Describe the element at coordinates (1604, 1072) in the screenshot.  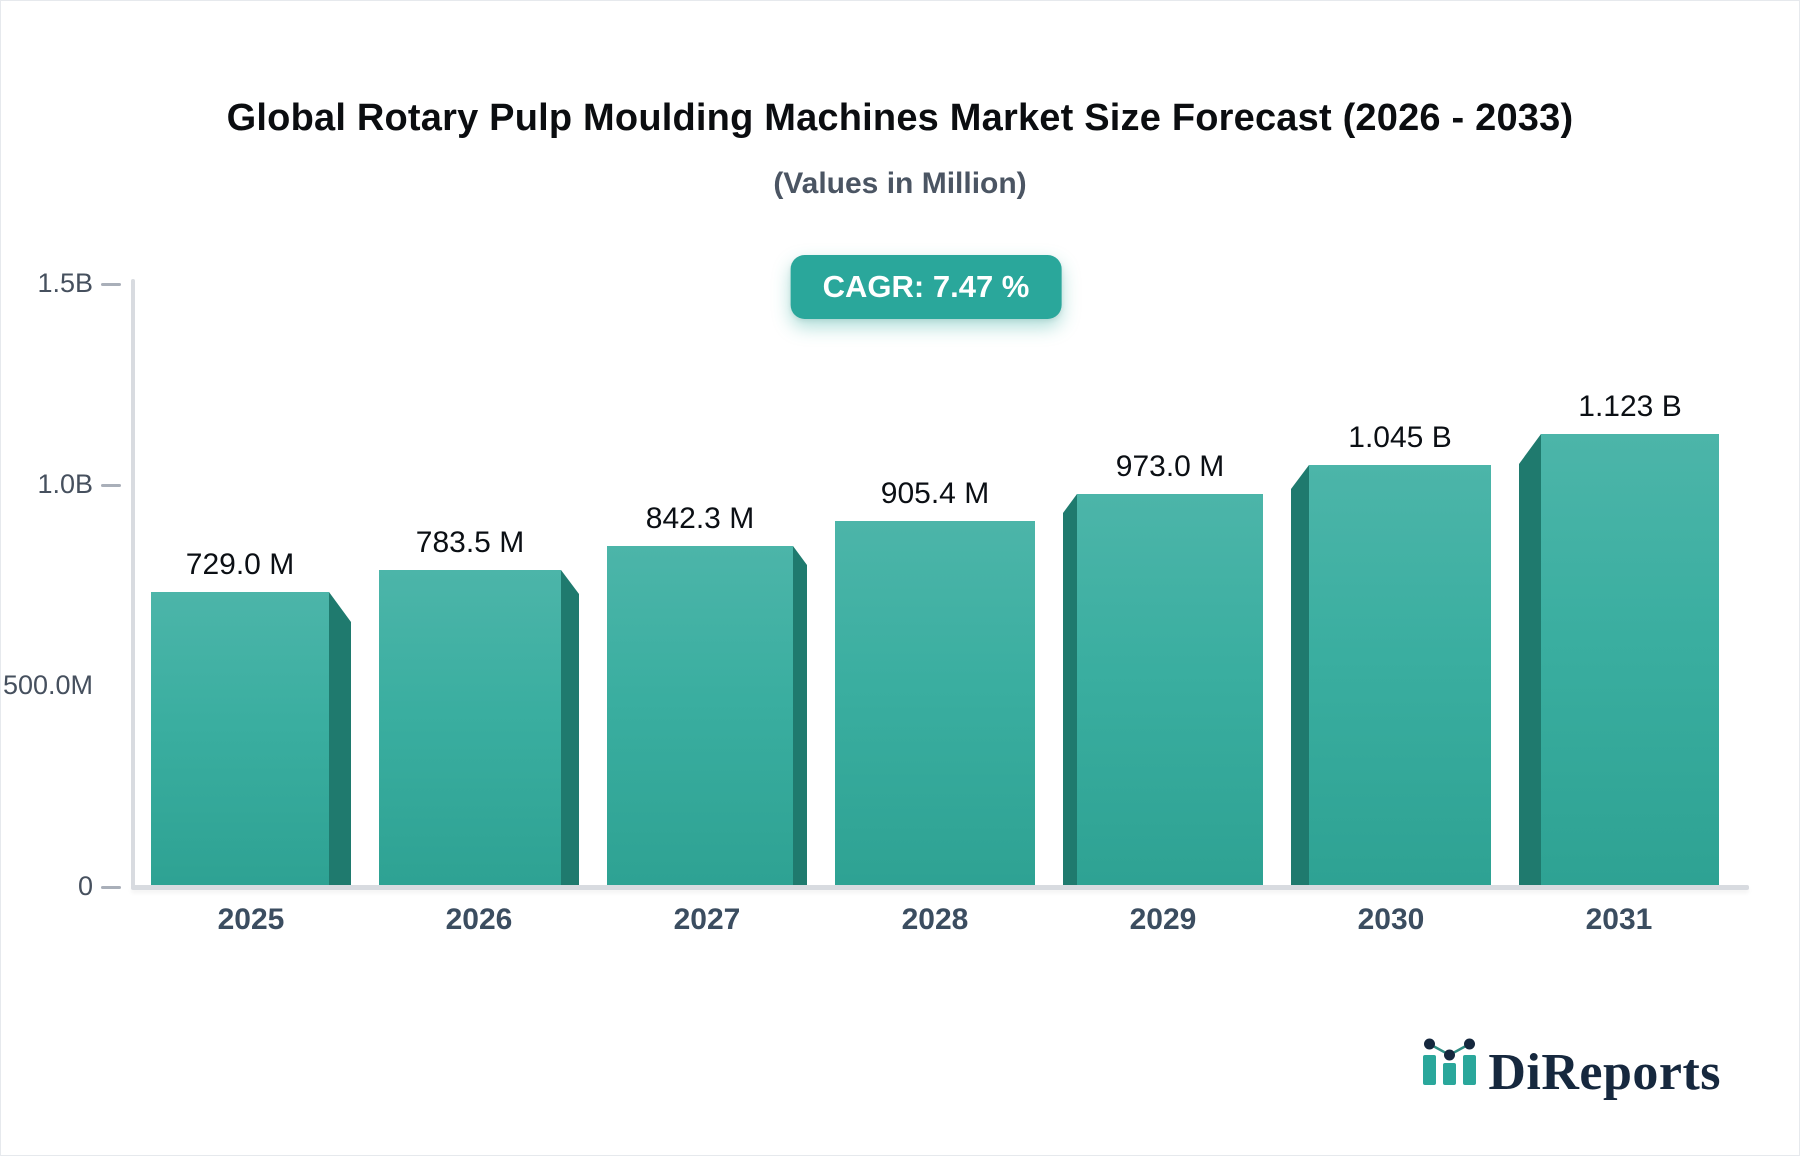
I see `logo-text: DiReports` at that location.